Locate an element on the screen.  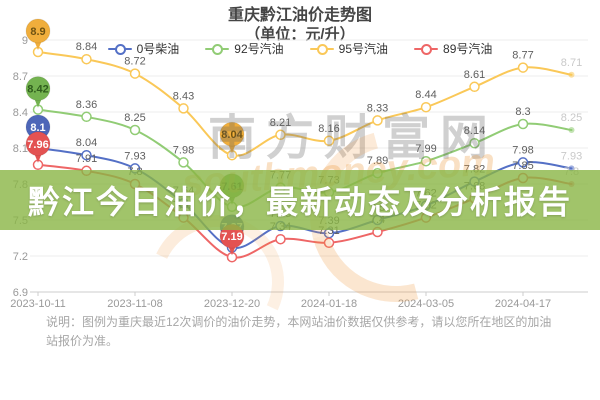
value-label: 7.91 is located at coordinates (86, 159).